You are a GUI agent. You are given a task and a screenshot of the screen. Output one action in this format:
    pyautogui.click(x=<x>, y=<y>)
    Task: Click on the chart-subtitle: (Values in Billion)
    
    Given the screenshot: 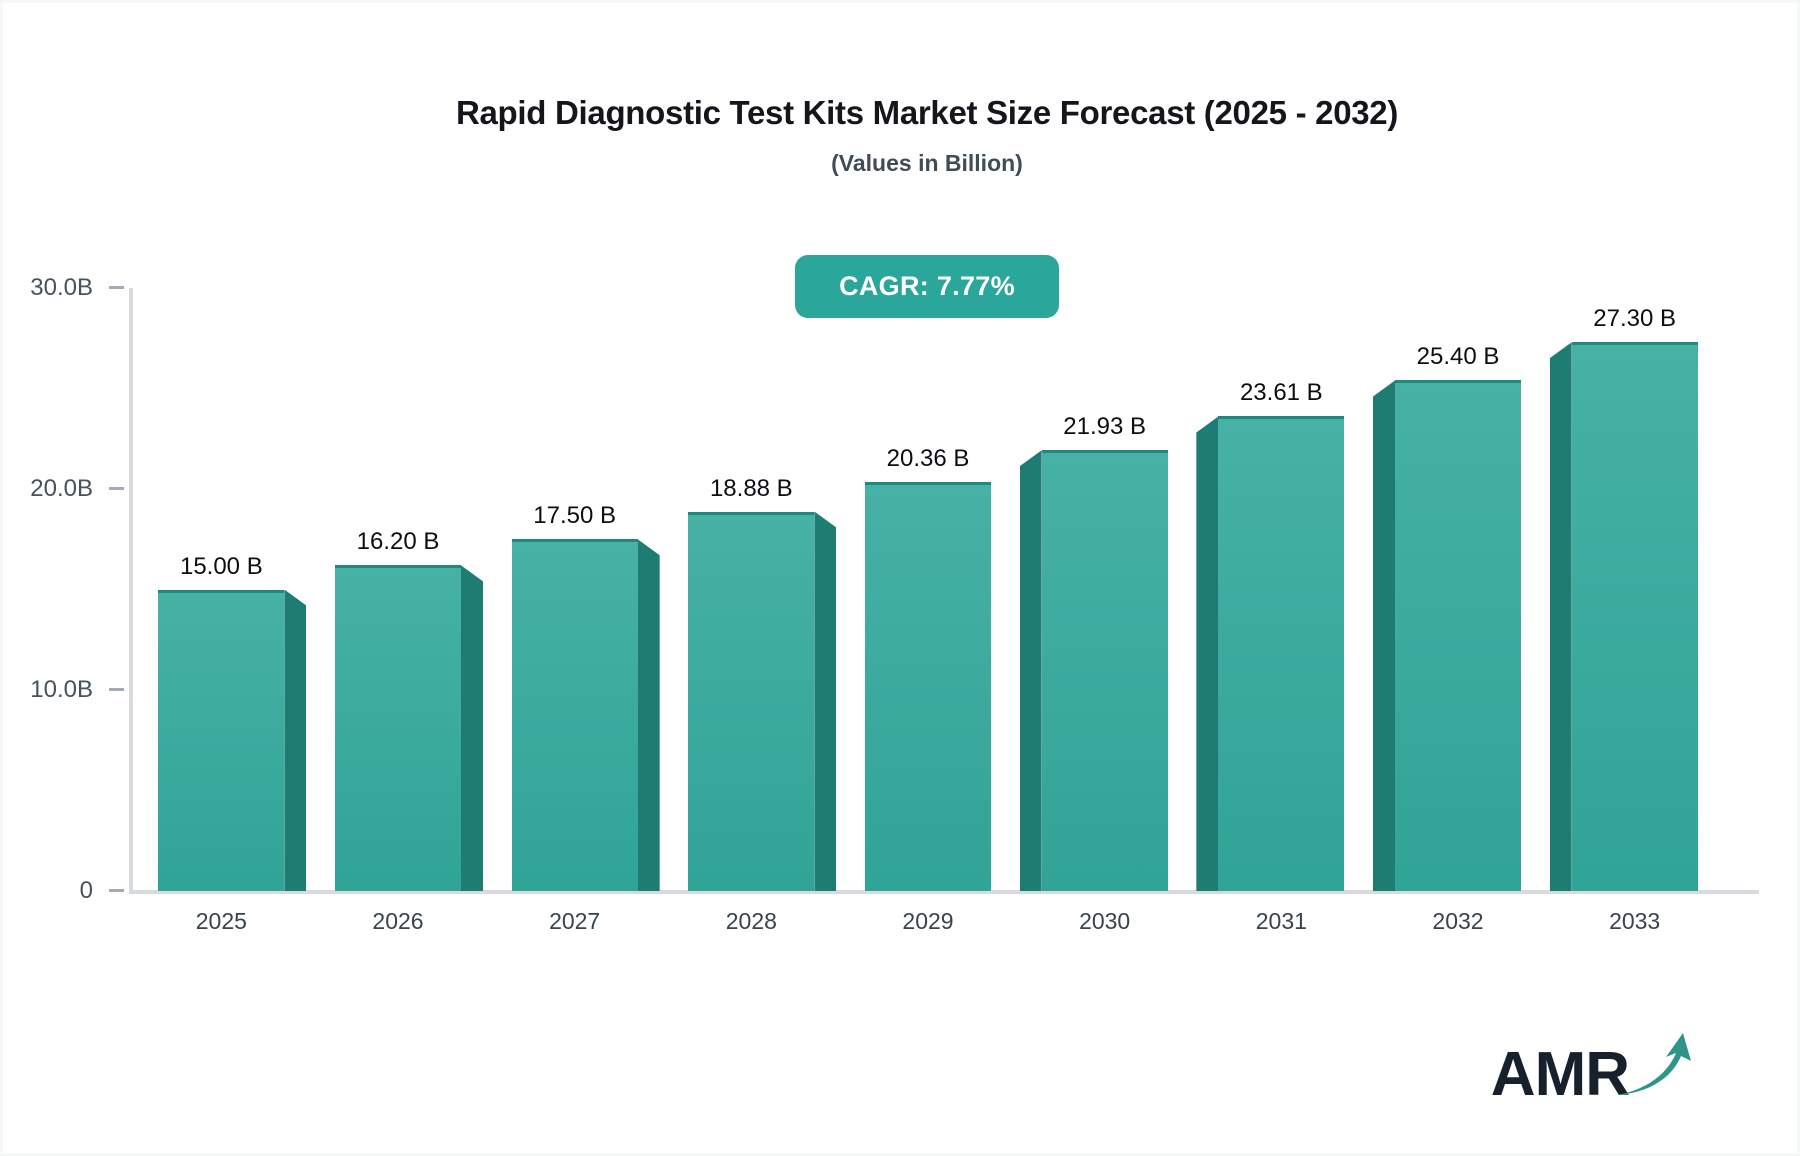 What is the action you would take?
    pyautogui.click(x=927, y=163)
    